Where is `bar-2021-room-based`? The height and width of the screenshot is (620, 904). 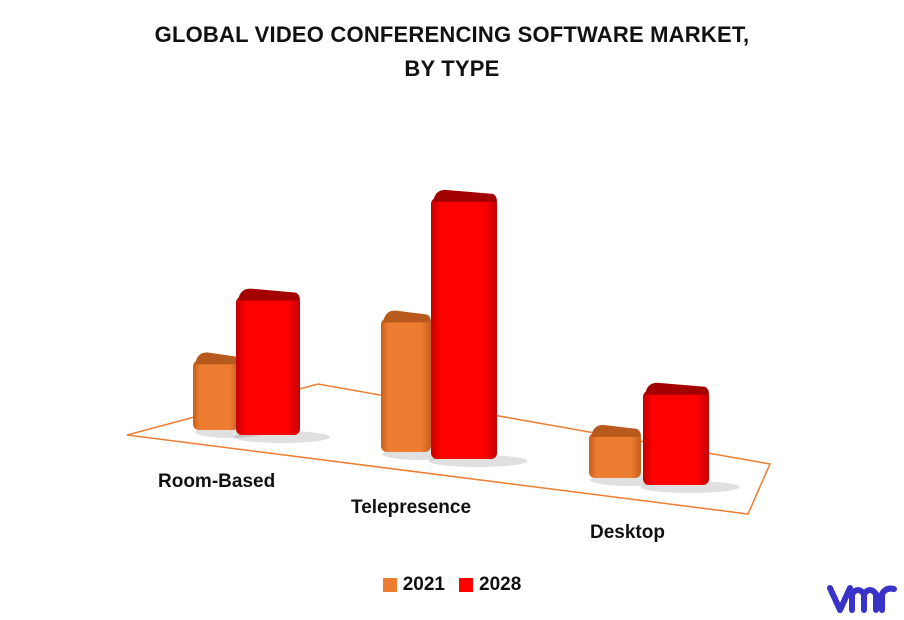
bar-2021-room-based is located at coordinates (216, 395).